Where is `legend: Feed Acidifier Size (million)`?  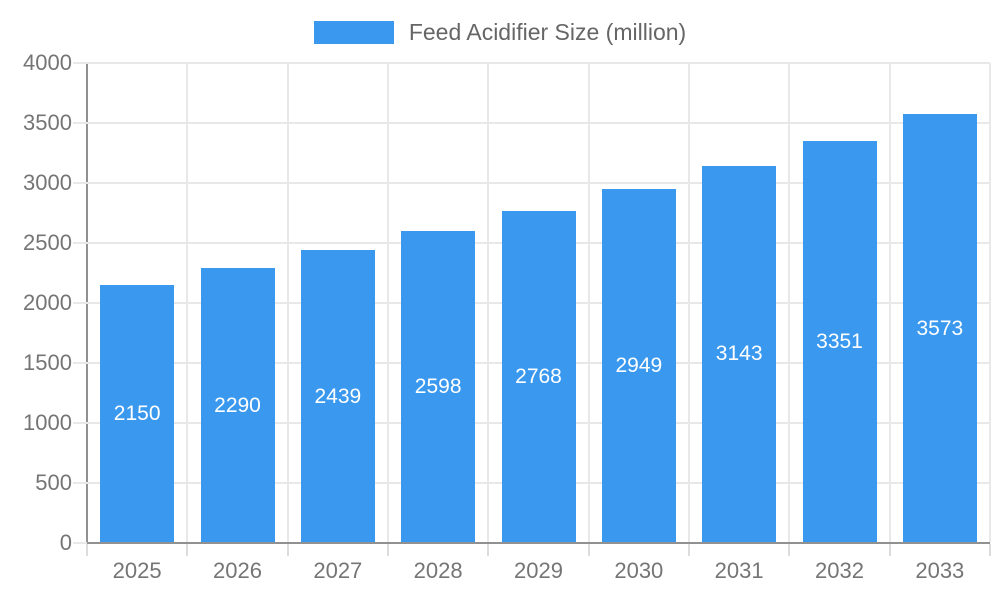
legend: Feed Acidifier Size (million) is located at coordinates (500, 32).